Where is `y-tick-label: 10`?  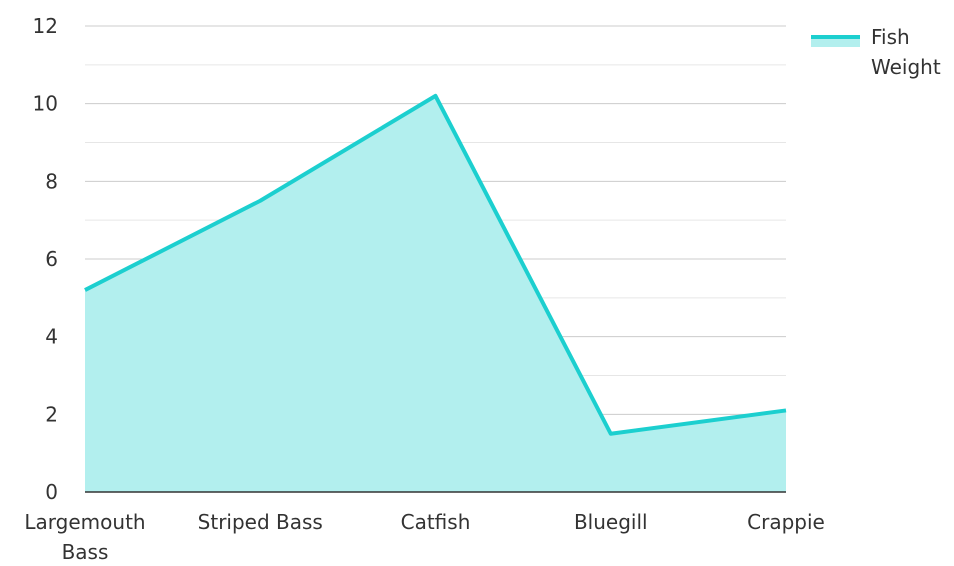 y-tick-label: 10 is located at coordinates (45, 104).